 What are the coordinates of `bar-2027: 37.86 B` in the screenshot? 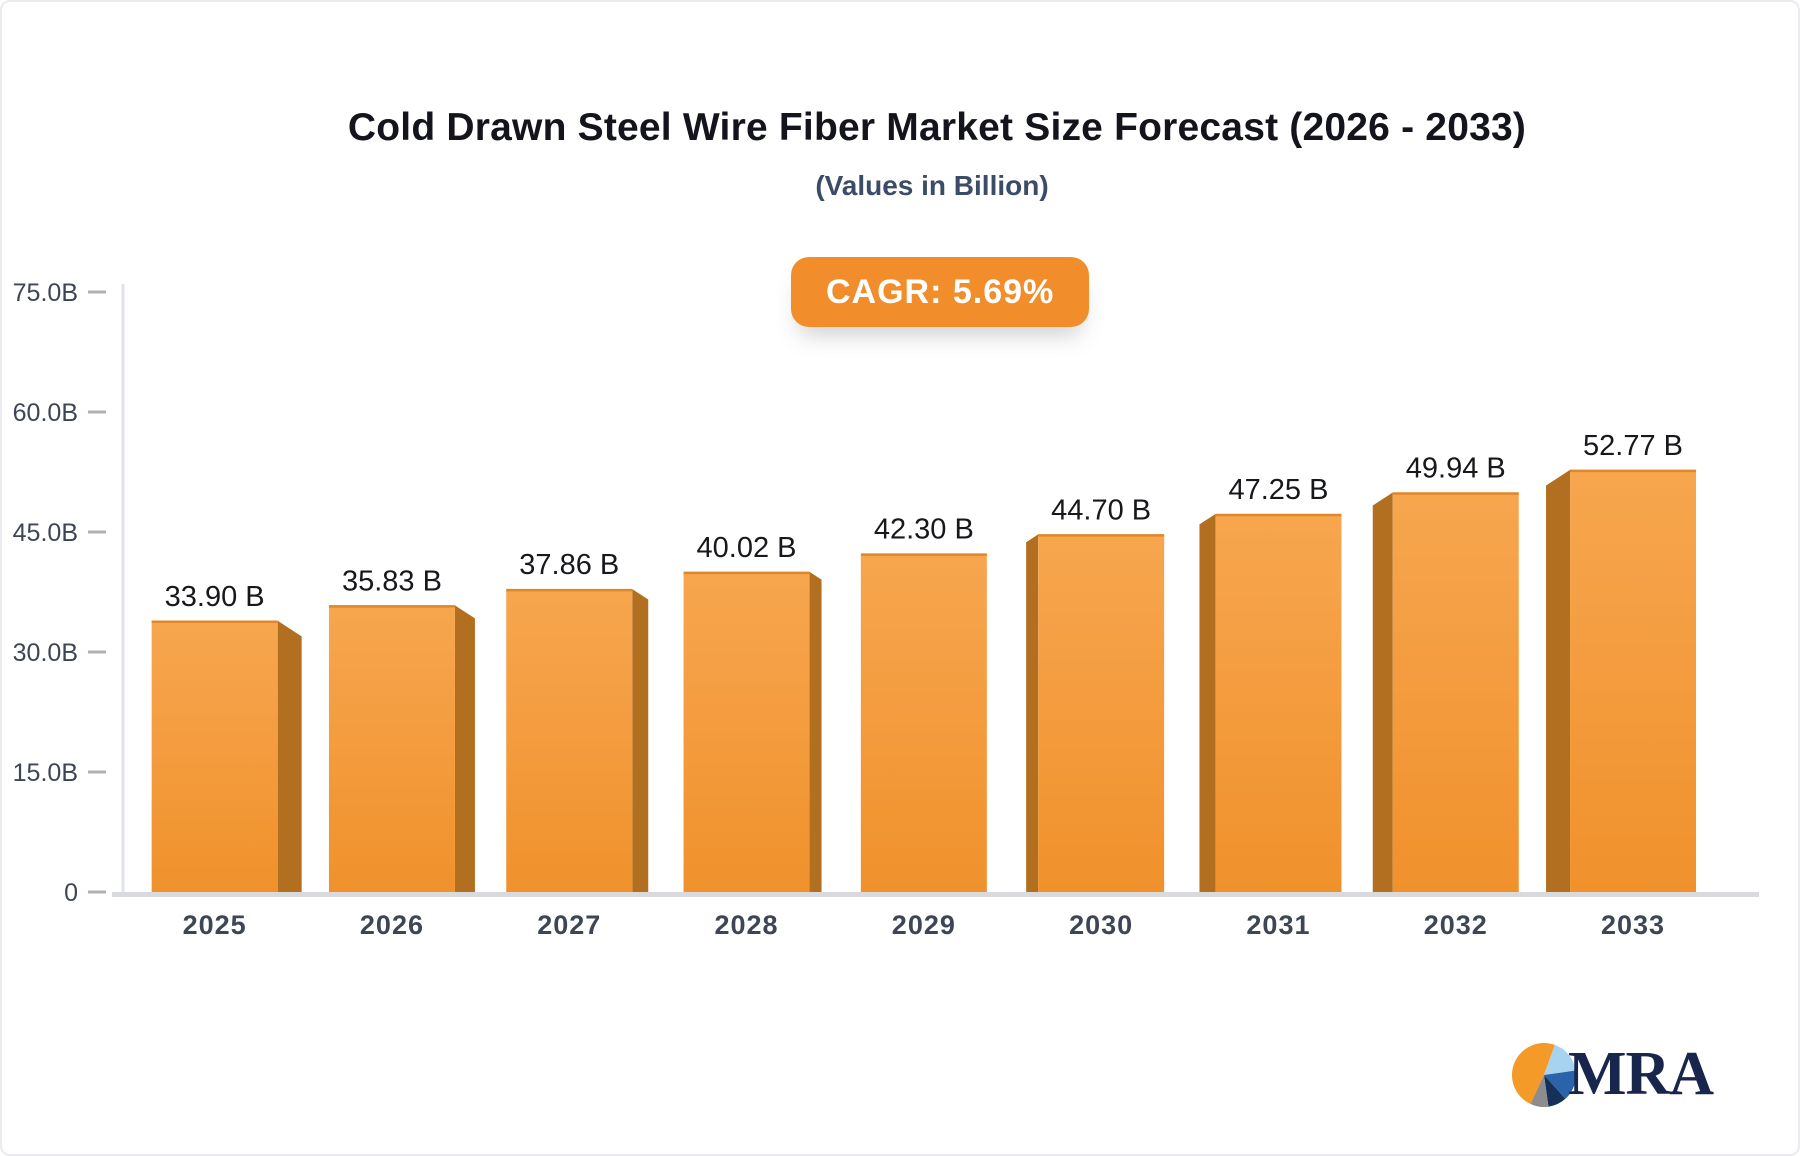 It's located at (577, 720).